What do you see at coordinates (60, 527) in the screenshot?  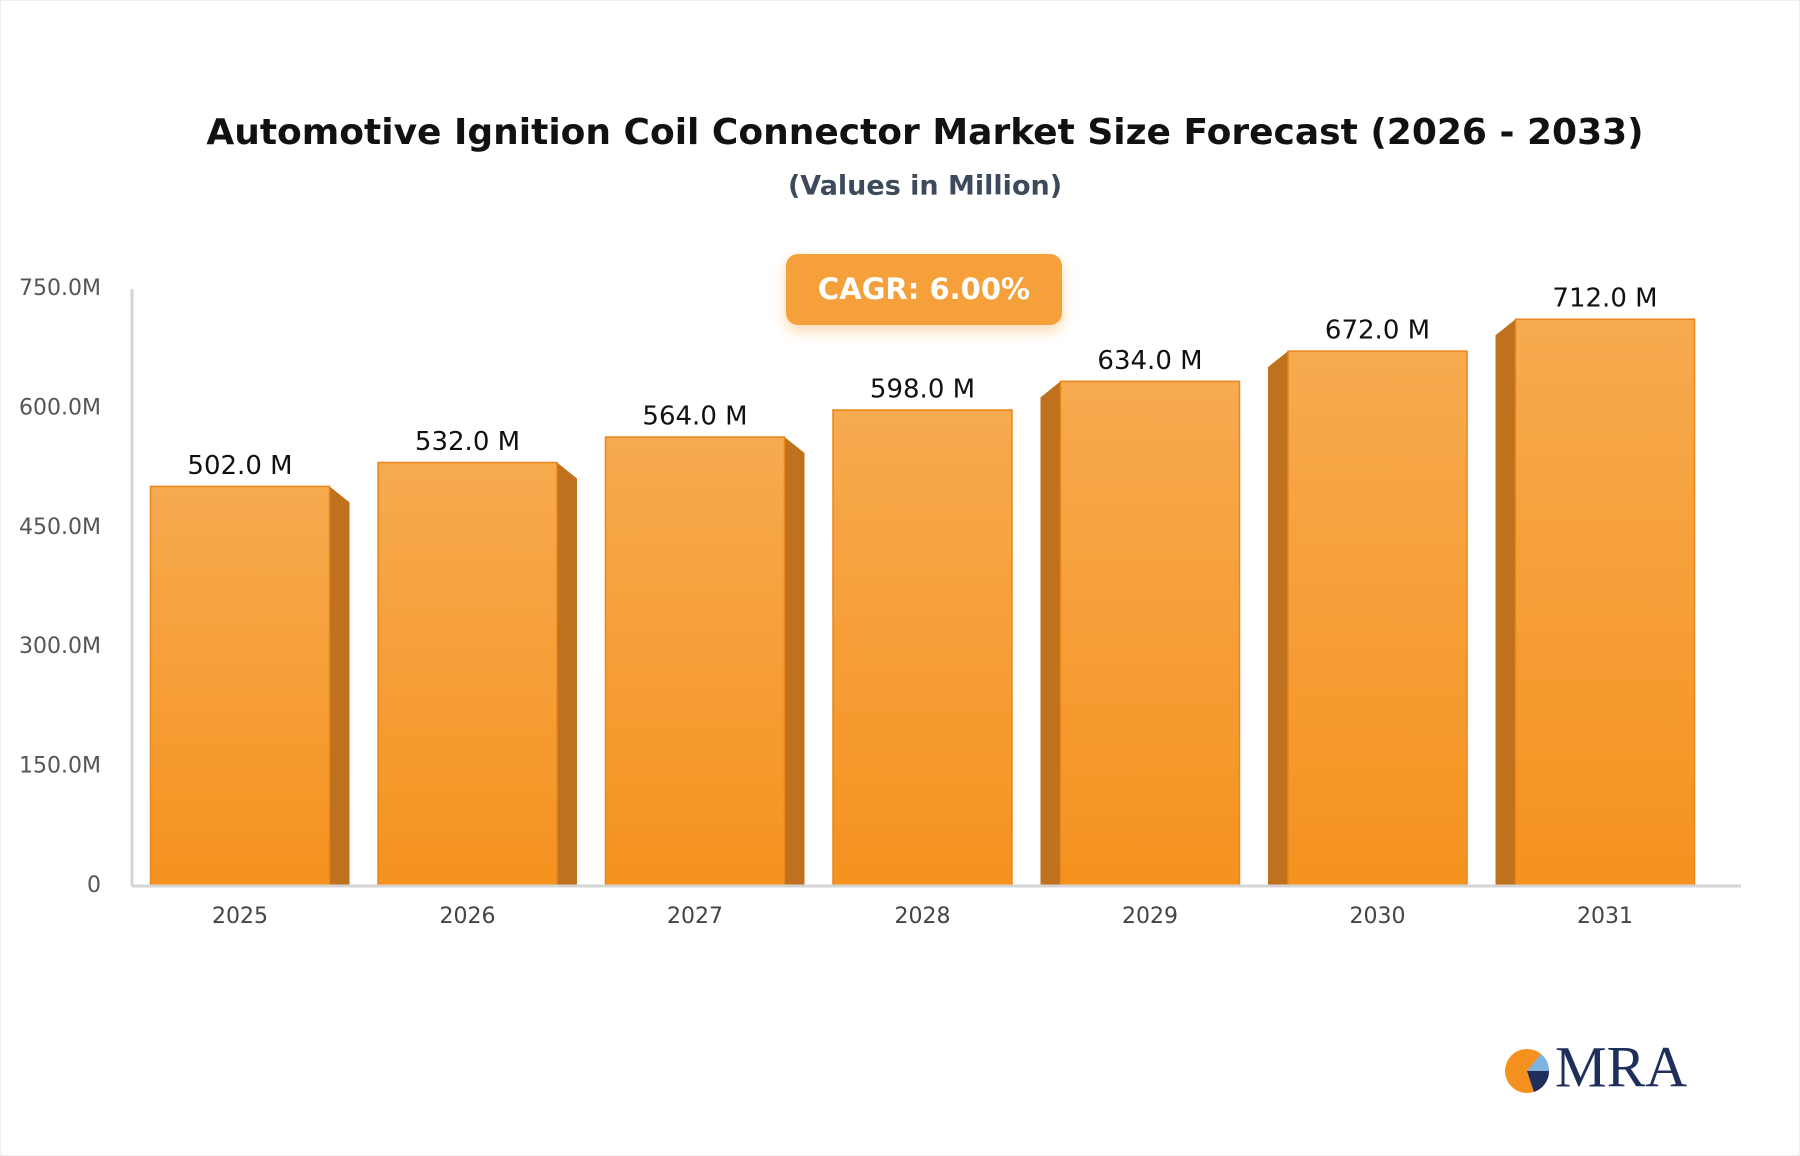 I see `y-tick-label: 450.0M` at bounding box center [60, 527].